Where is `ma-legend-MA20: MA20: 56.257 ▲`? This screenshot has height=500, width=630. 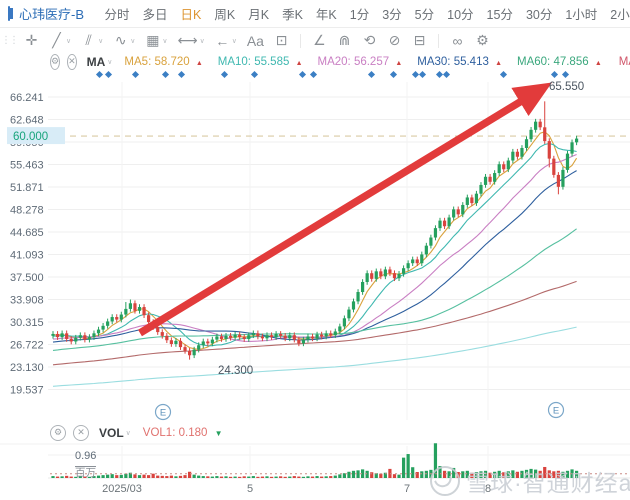 ma-legend-MA20: MA20: 56.257 ▲ is located at coordinates (360, 61).